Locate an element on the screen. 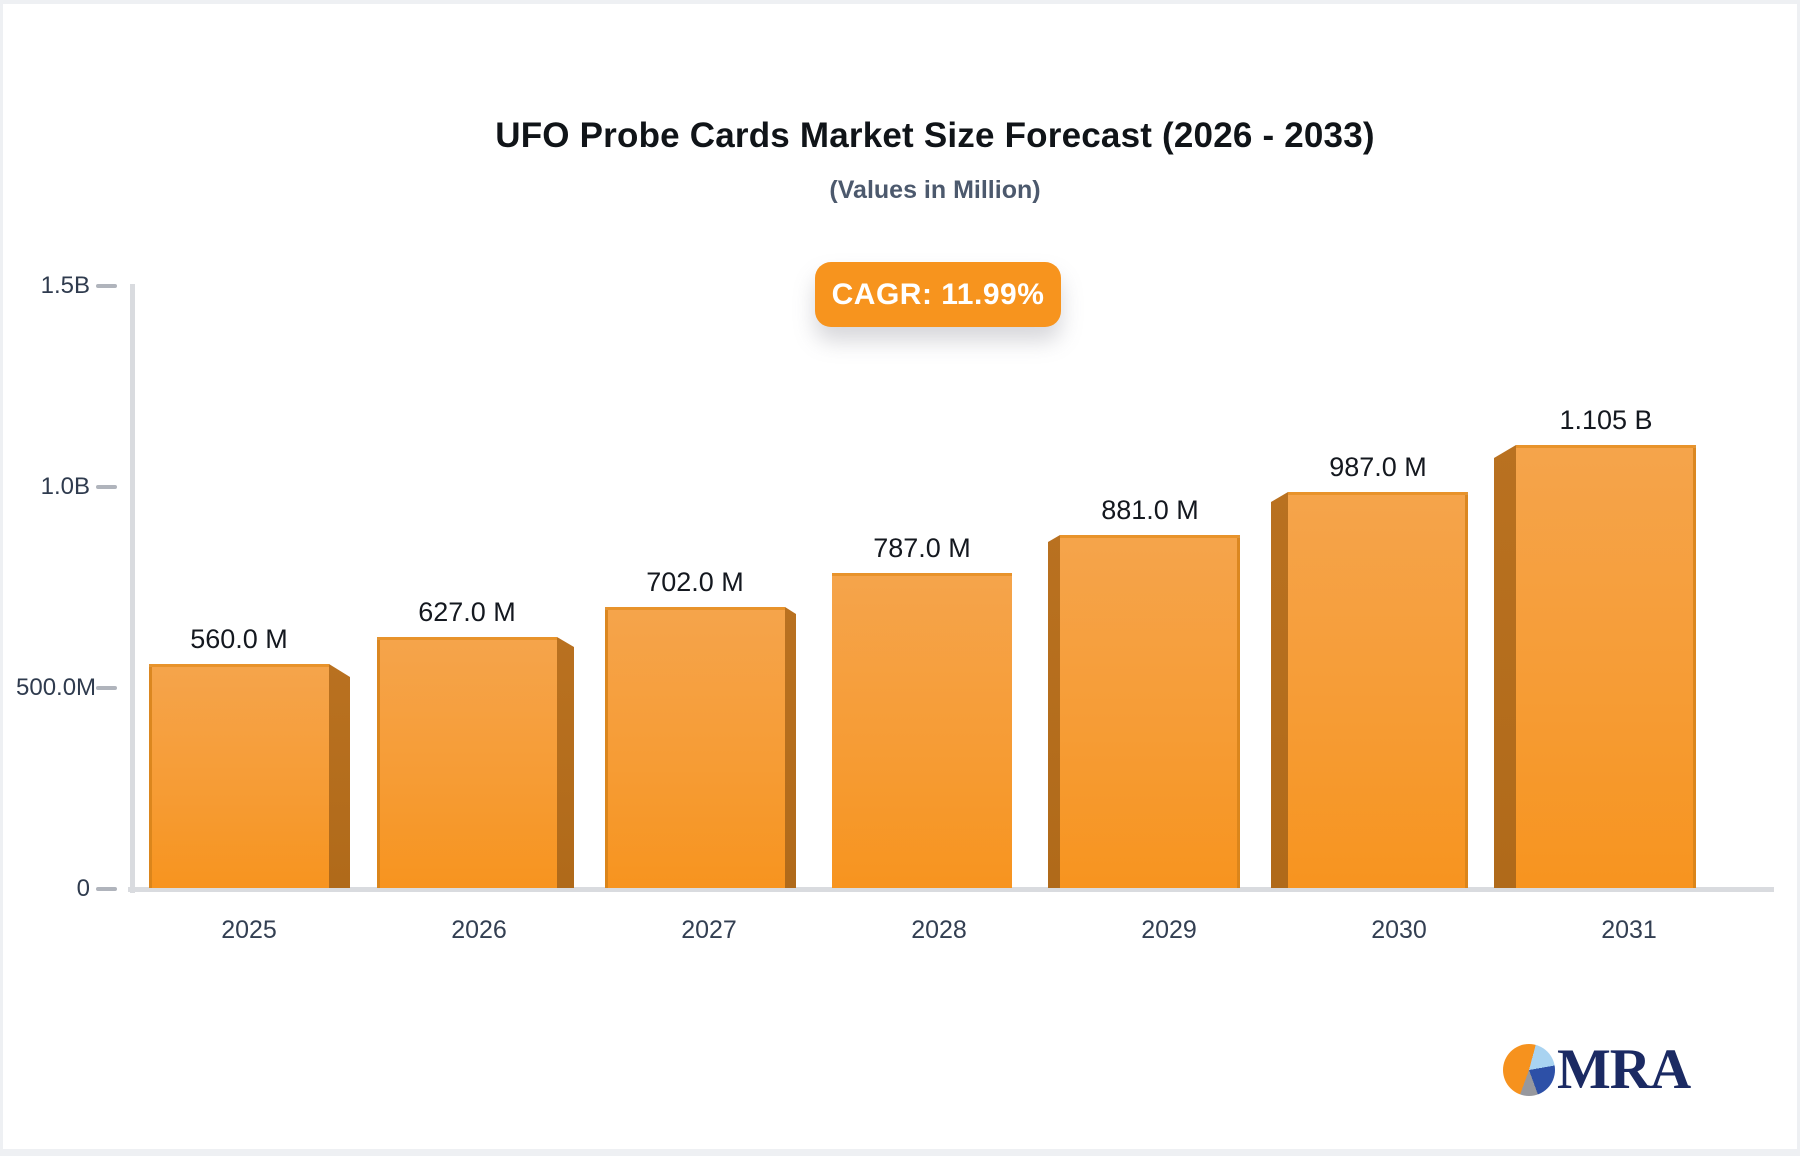  y-axis-label: 500.0M is located at coordinates (56, 687).